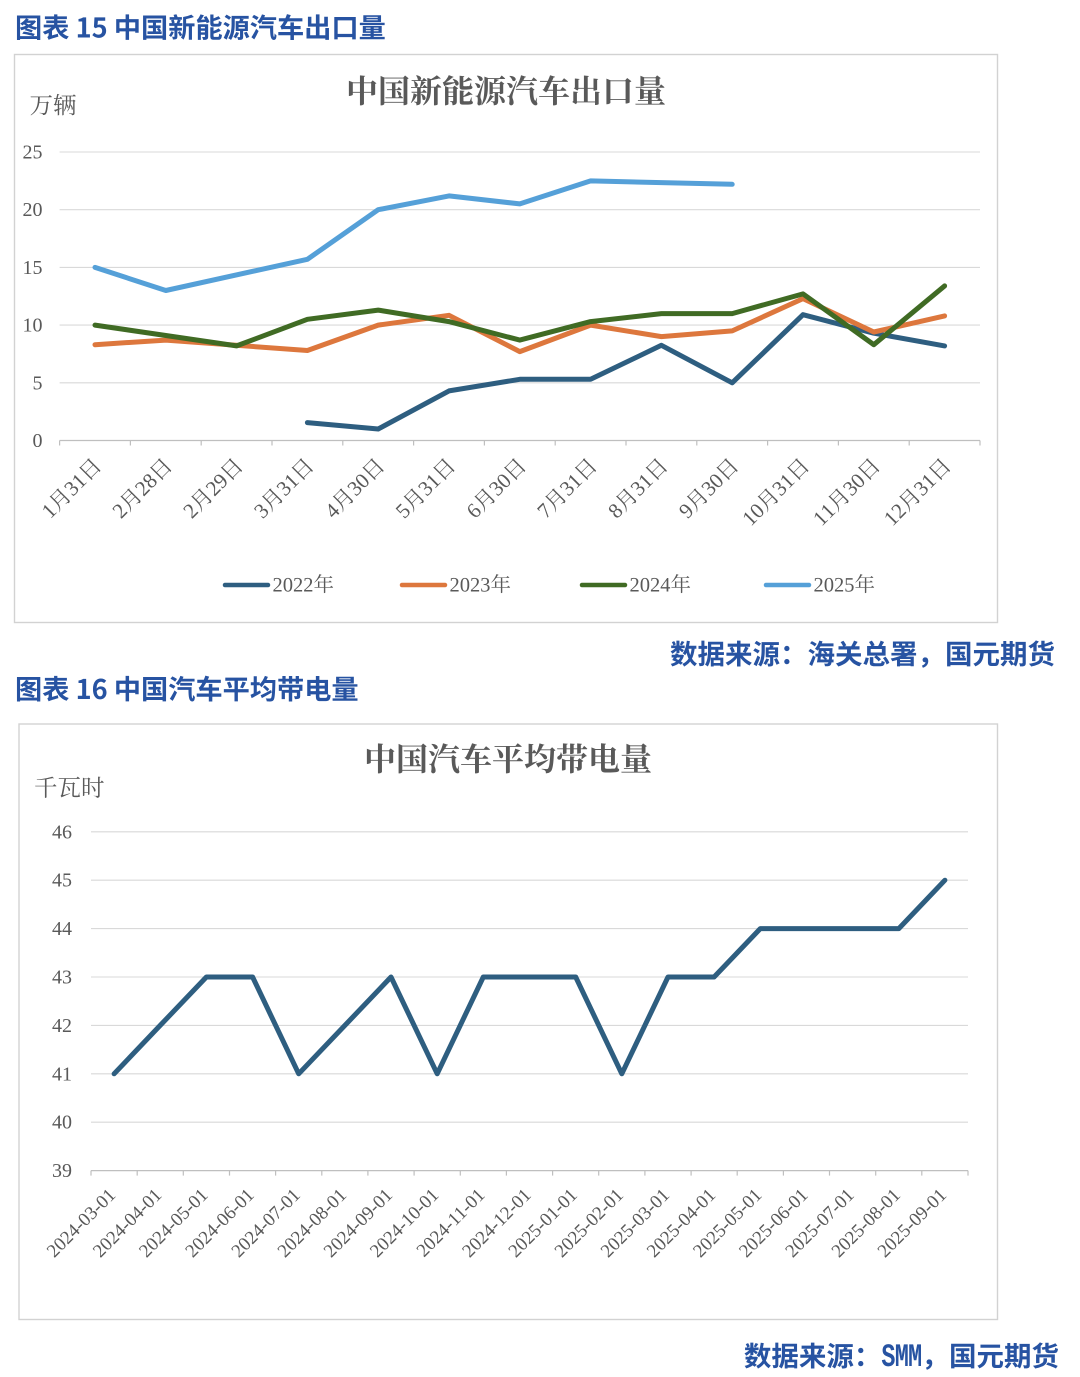 The height and width of the screenshot is (1377, 1080). I want to click on svg-text: 25, so click(33, 153).